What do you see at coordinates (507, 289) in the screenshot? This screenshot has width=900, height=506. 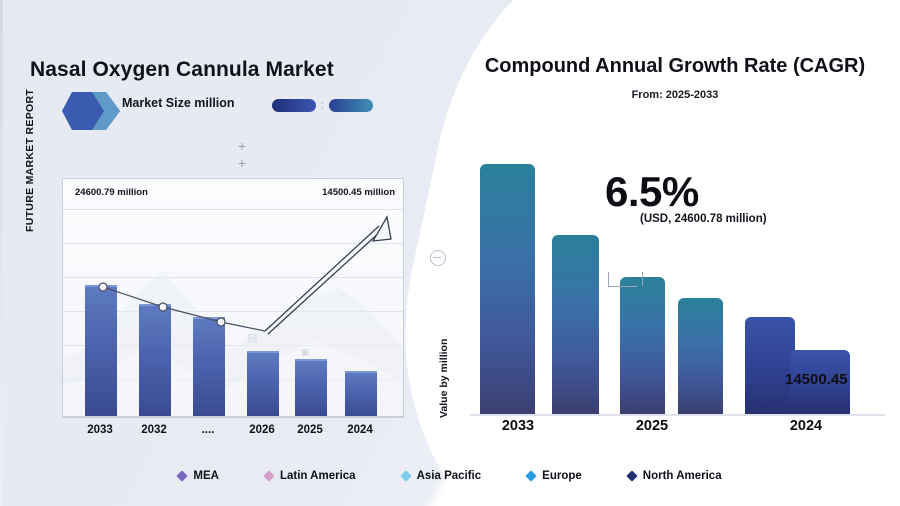 I see `rbar-2033-a` at bounding box center [507, 289].